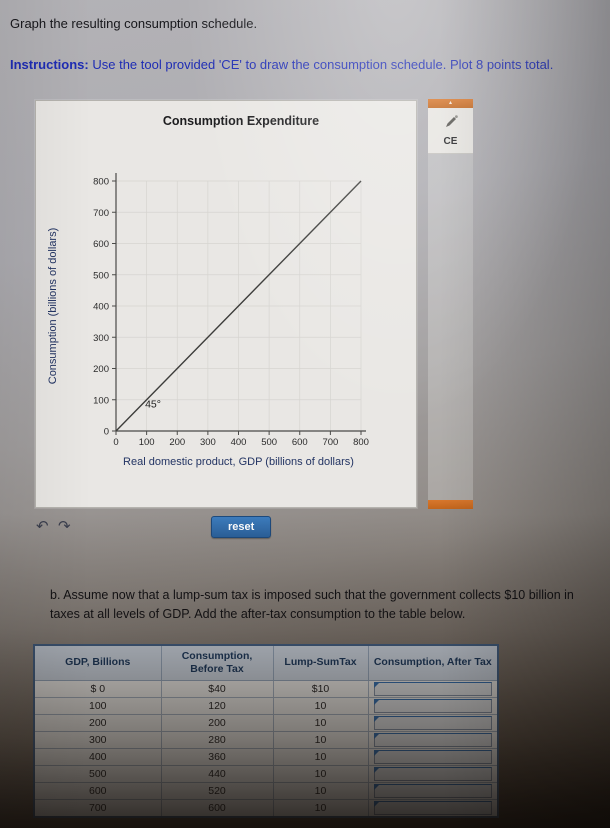 The image size is (610, 828). Describe the element at coordinates (451, 124) in the screenshot. I see `pencil-icon` at that location.